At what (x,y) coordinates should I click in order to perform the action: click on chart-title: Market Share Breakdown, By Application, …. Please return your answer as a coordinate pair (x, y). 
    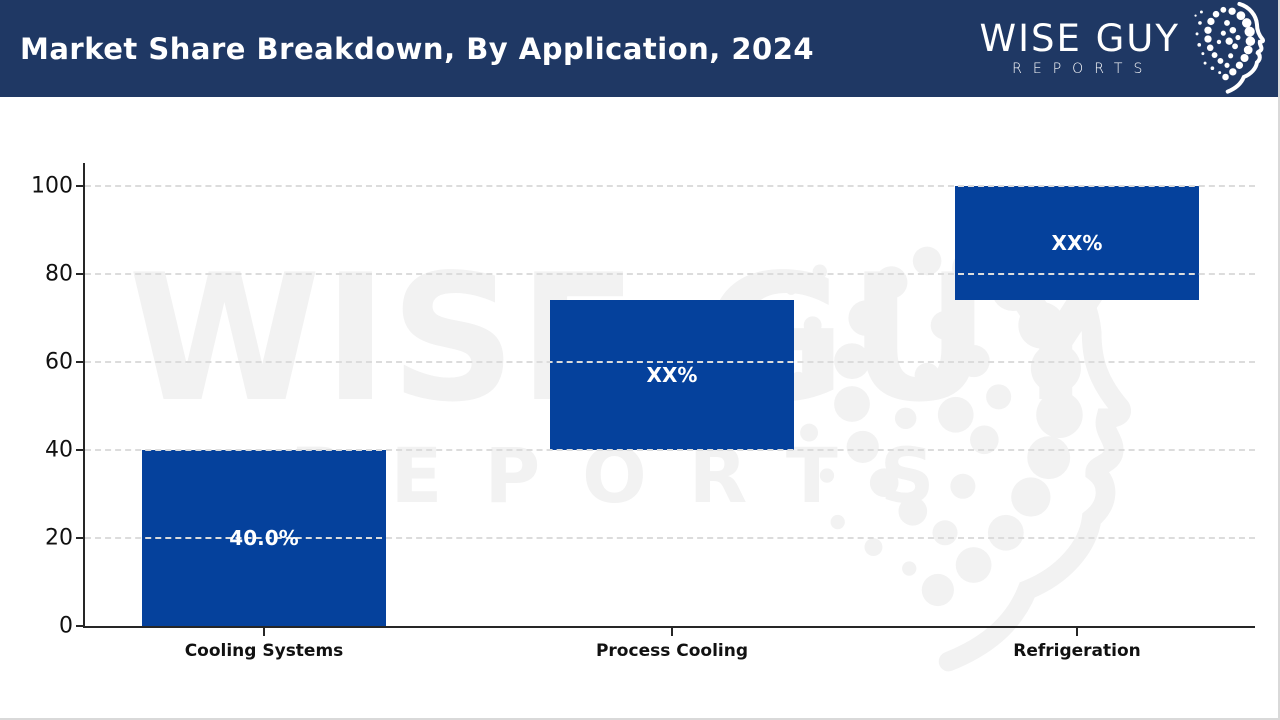
    Looking at the image, I should click on (417, 48).